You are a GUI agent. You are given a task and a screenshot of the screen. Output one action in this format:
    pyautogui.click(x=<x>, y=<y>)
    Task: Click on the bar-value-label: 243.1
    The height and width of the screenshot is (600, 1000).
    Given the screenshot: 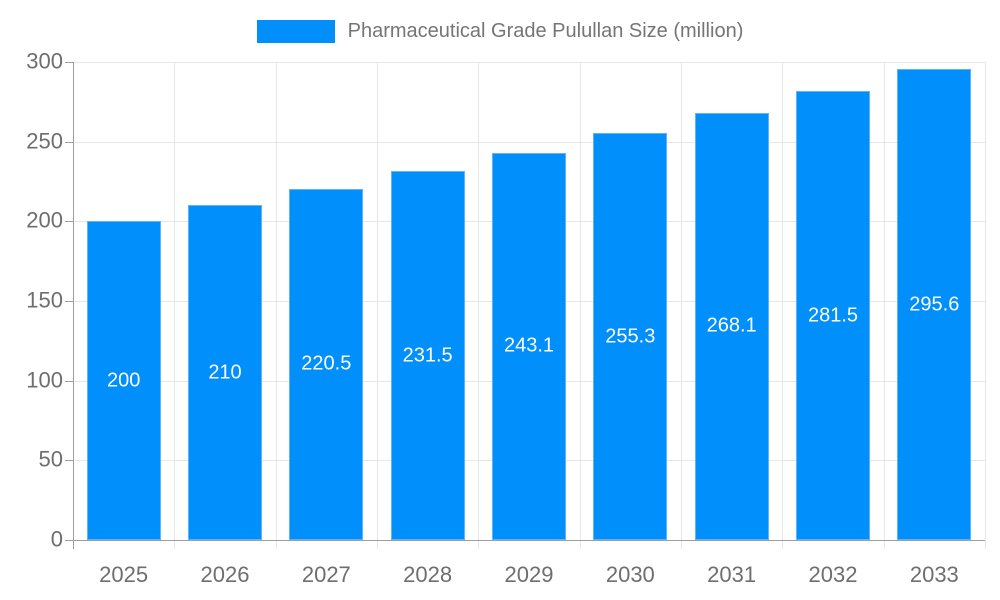 What is the action you would take?
    pyautogui.click(x=529, y=345)
    